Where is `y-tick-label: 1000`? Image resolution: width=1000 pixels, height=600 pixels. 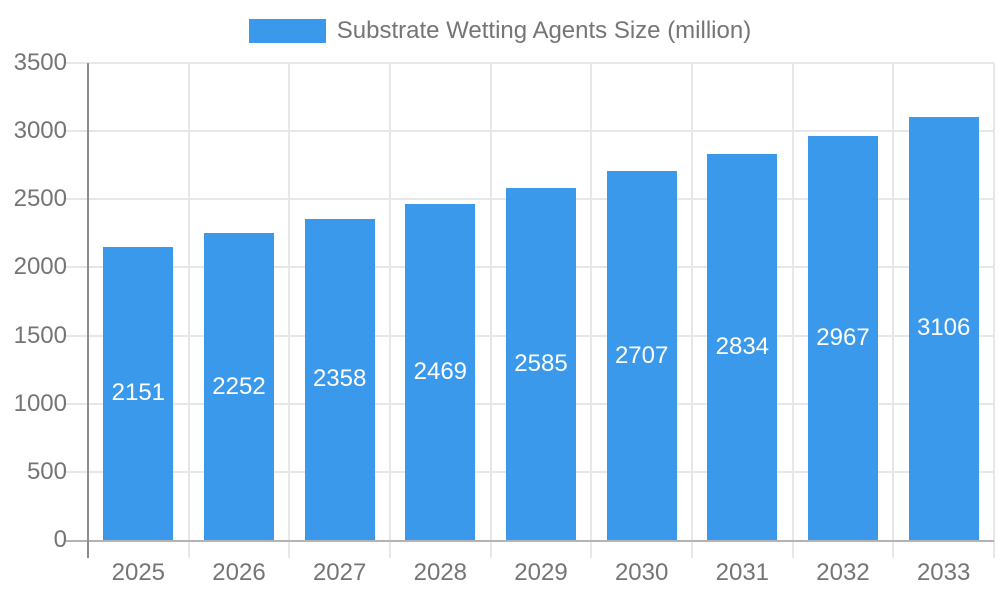 y-tick-label: 1000 is located at coordinates (40, 403).